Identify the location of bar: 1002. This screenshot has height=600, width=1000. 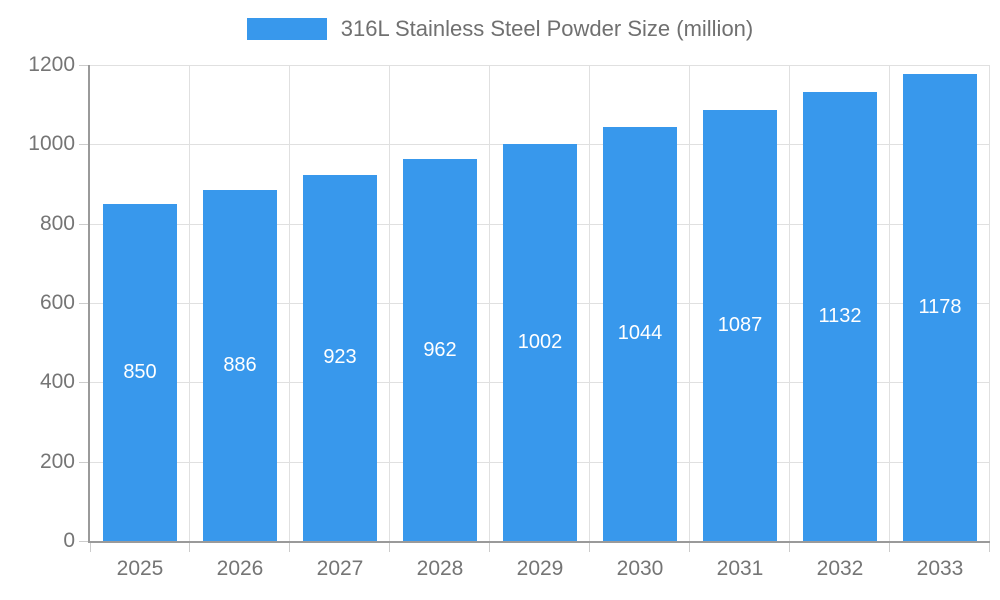
(540, 342).